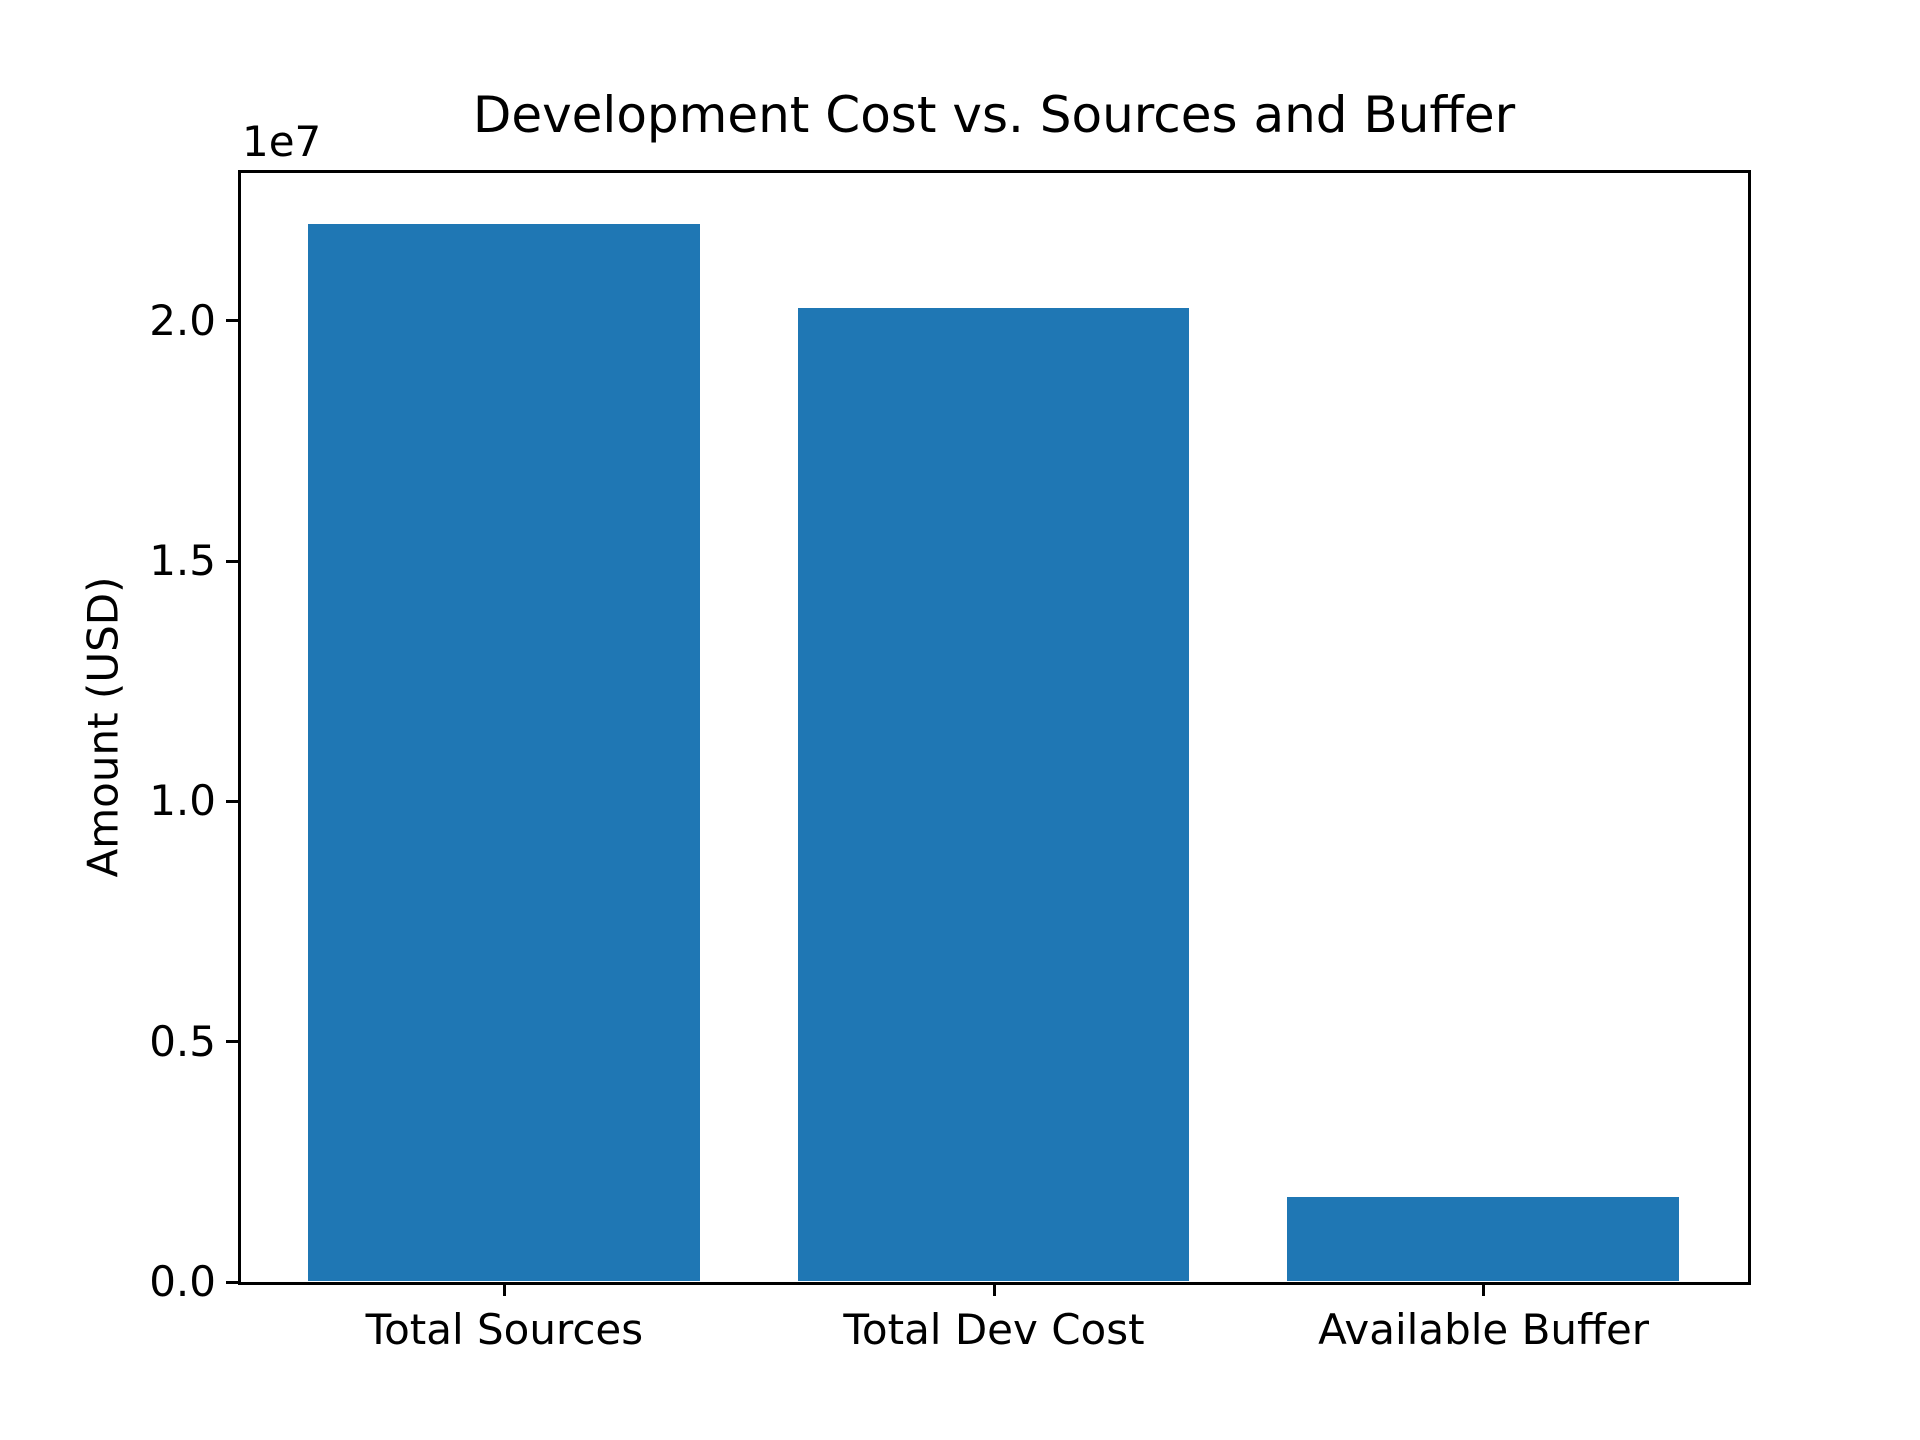 The width and height of the screenshot is (1920, 1440). Describe the element at coordinates (994, 1329) in the screenshot. I see `x-tick-label-total-dev-cost: Total Dev Cost` at that location.